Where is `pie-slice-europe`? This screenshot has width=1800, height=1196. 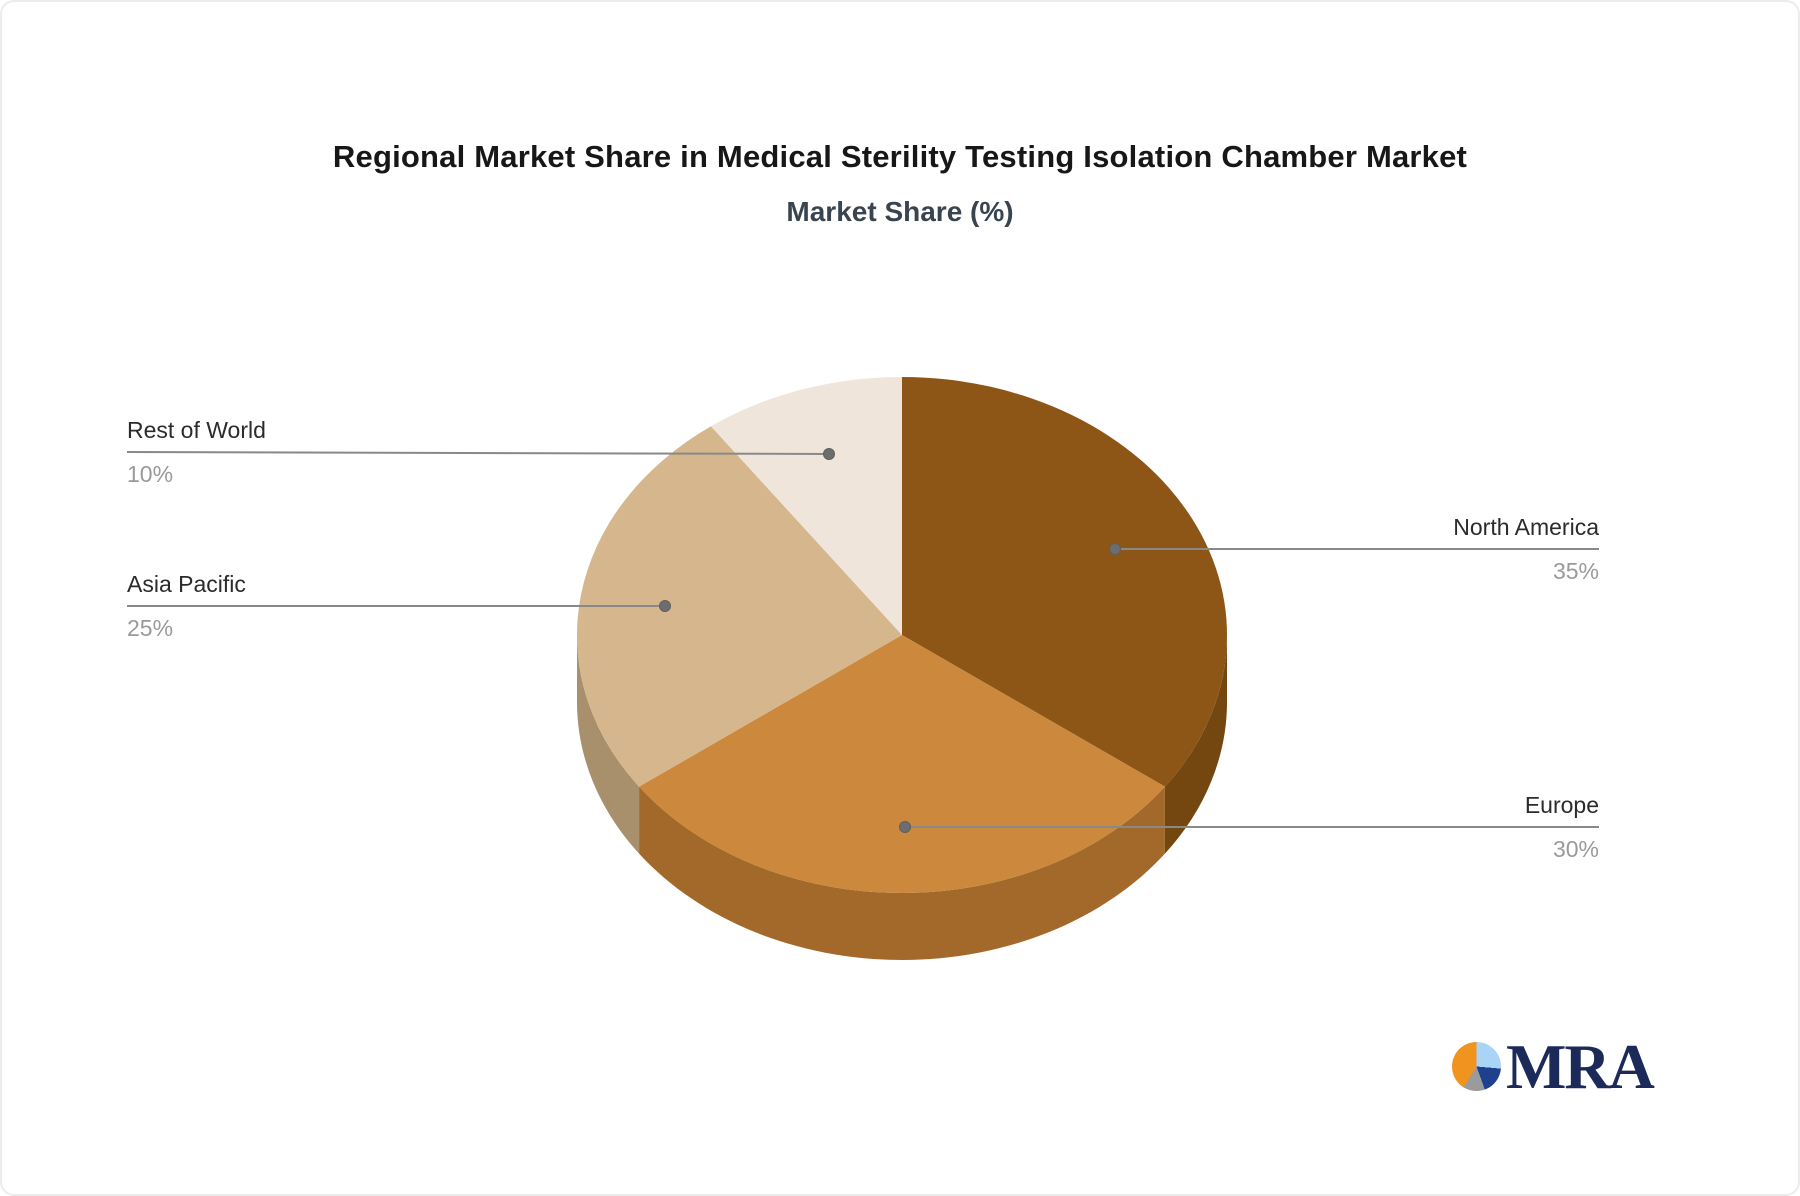 pie-slice-europe is located at coordinates (902, 764).